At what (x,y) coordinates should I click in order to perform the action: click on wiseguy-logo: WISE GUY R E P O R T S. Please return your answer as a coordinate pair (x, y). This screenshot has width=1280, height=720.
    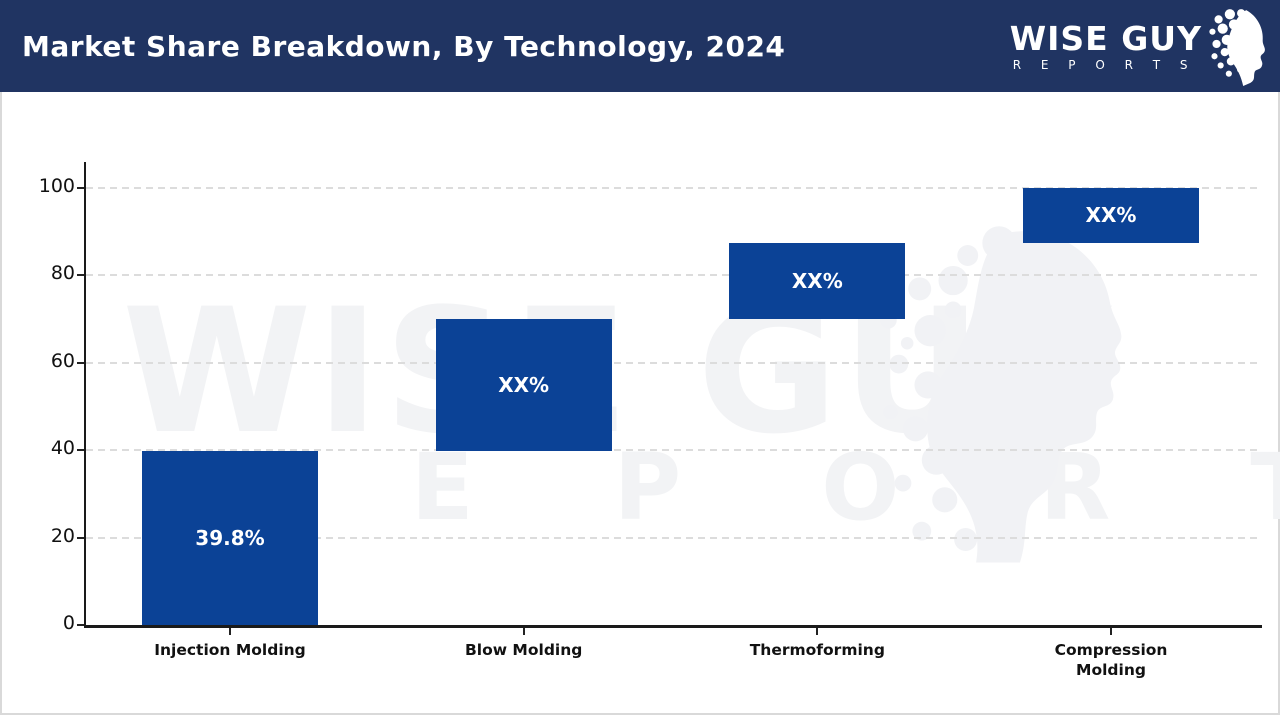
    Looking at the image, I should click on (1138, 46).